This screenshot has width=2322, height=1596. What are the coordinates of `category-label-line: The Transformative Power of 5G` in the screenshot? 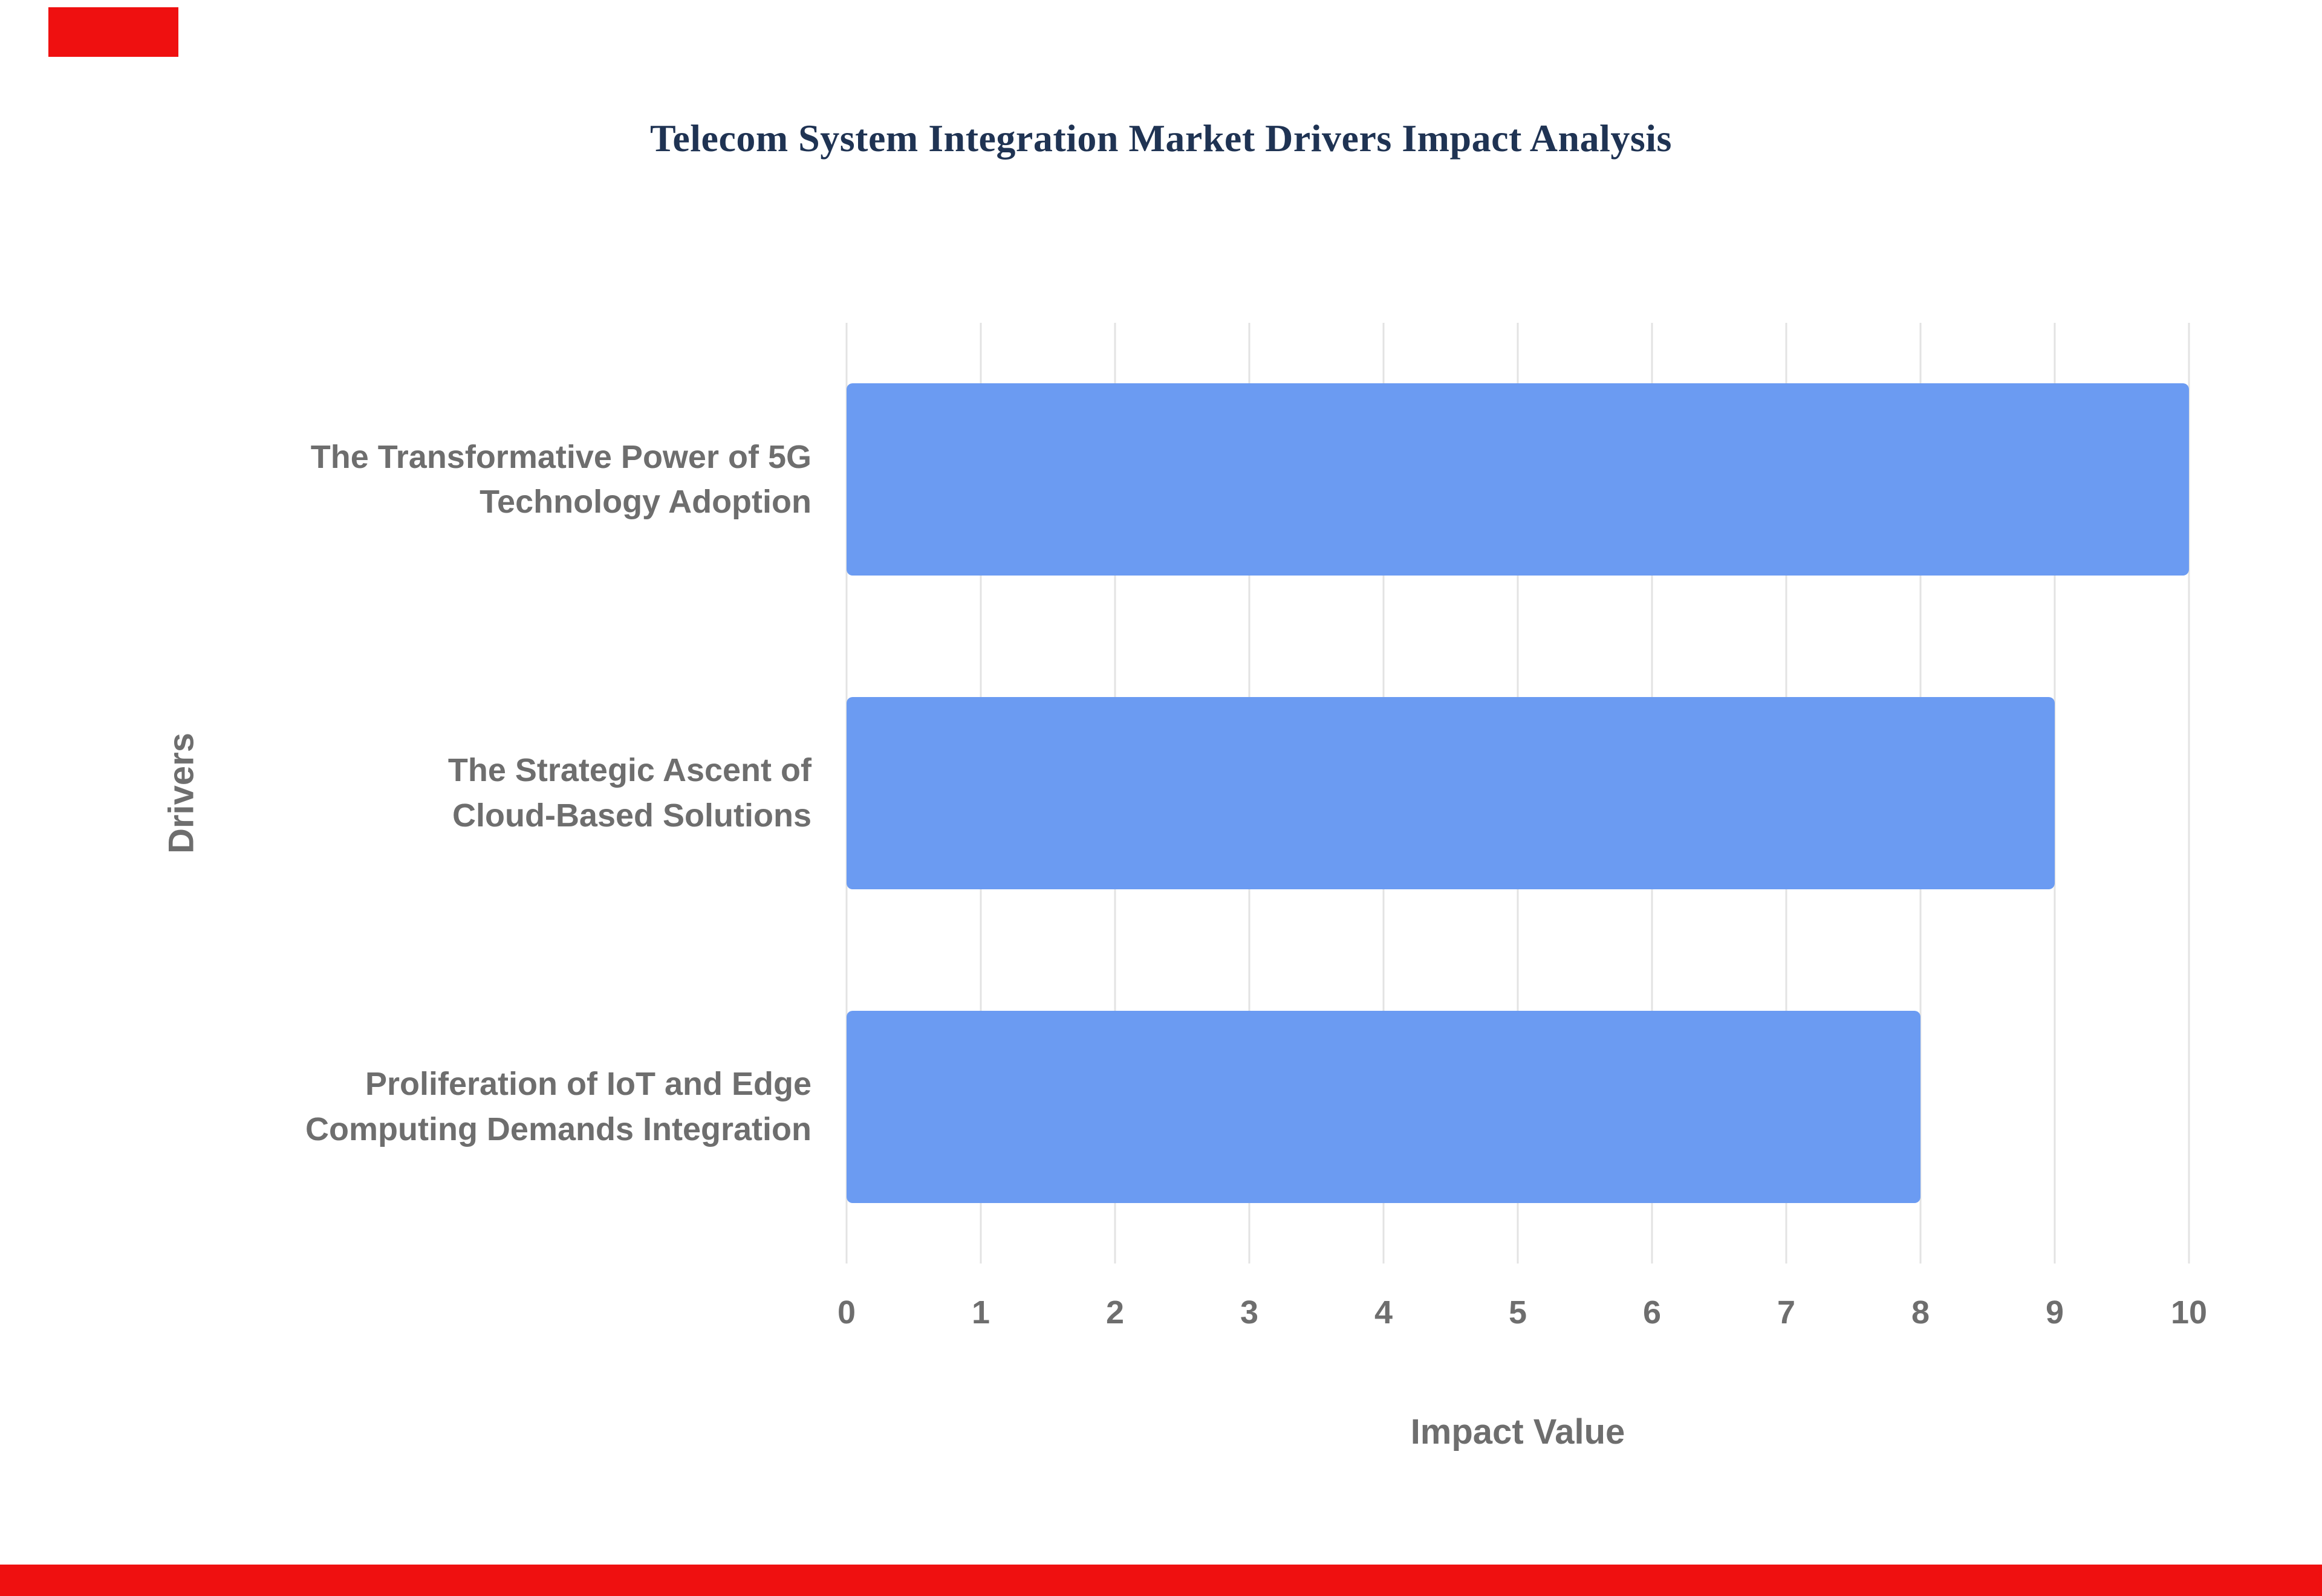 It's located at (560, 456).